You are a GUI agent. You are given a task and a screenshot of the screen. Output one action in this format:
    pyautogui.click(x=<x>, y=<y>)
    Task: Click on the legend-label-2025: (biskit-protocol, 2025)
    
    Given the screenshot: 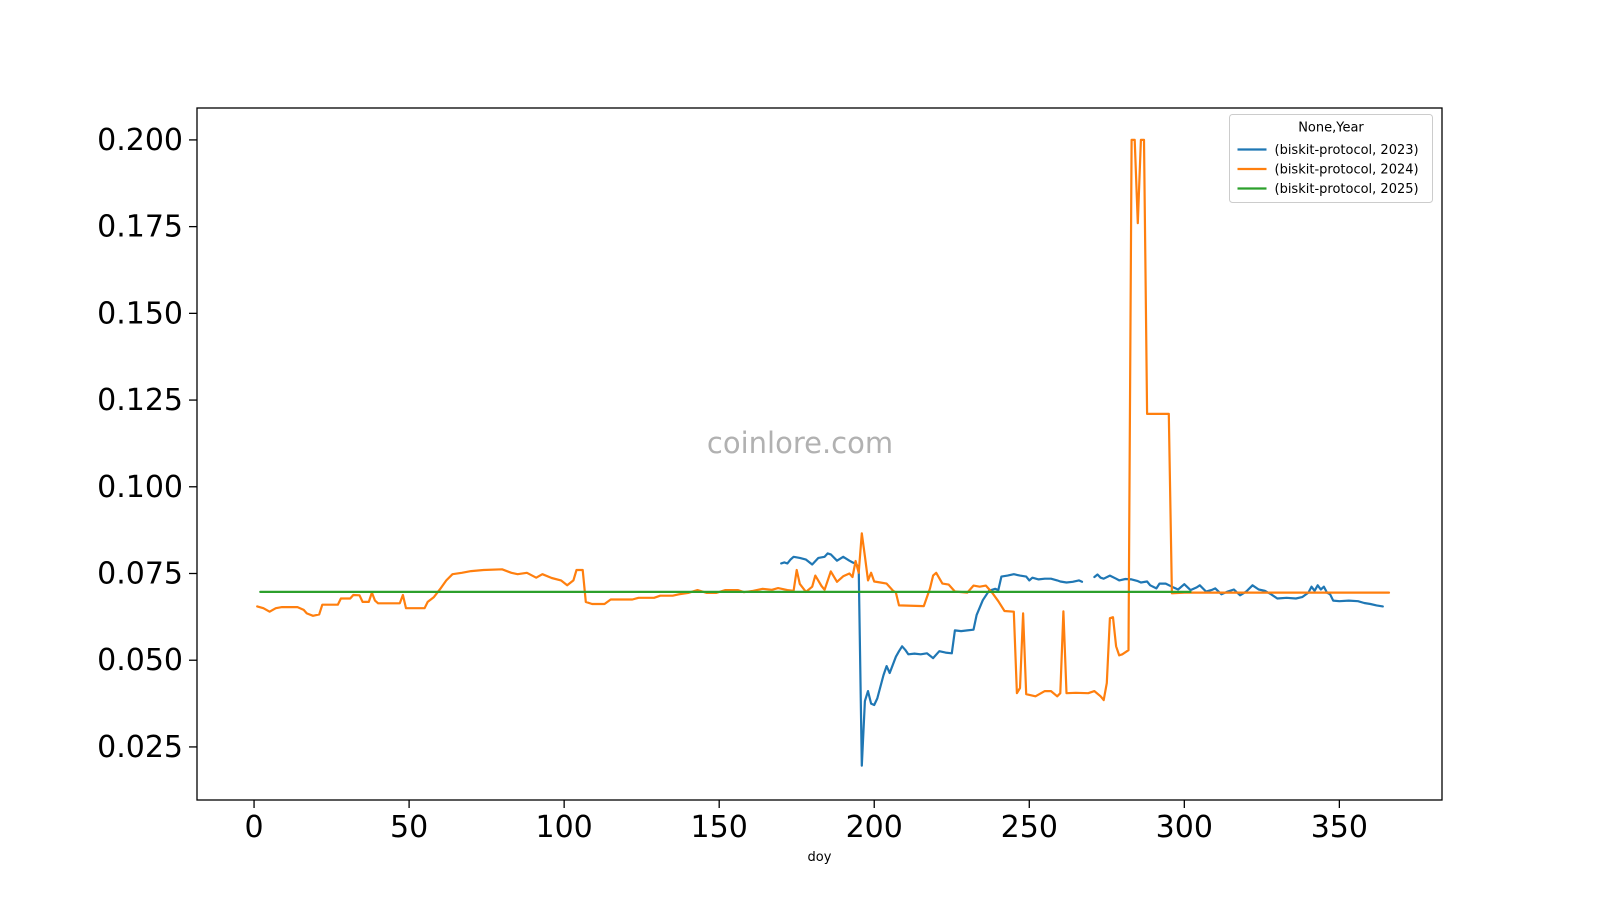 What is the action you would take?
    pyautogui.click(x=1347, y=189)
    